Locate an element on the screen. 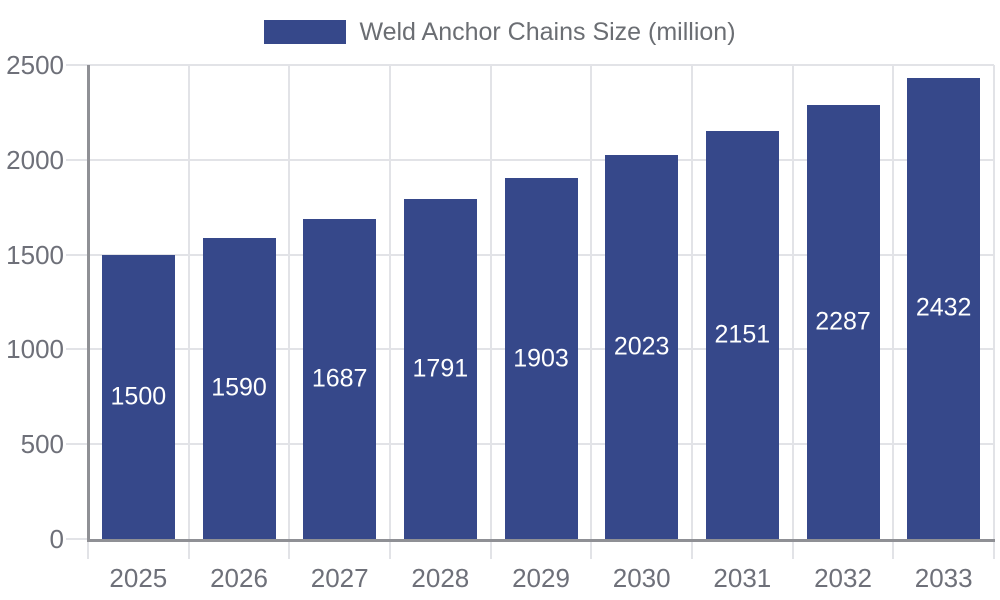 This screenshot has height=600, width=1000. bar: 2023 is located at coordinates (642, 347).